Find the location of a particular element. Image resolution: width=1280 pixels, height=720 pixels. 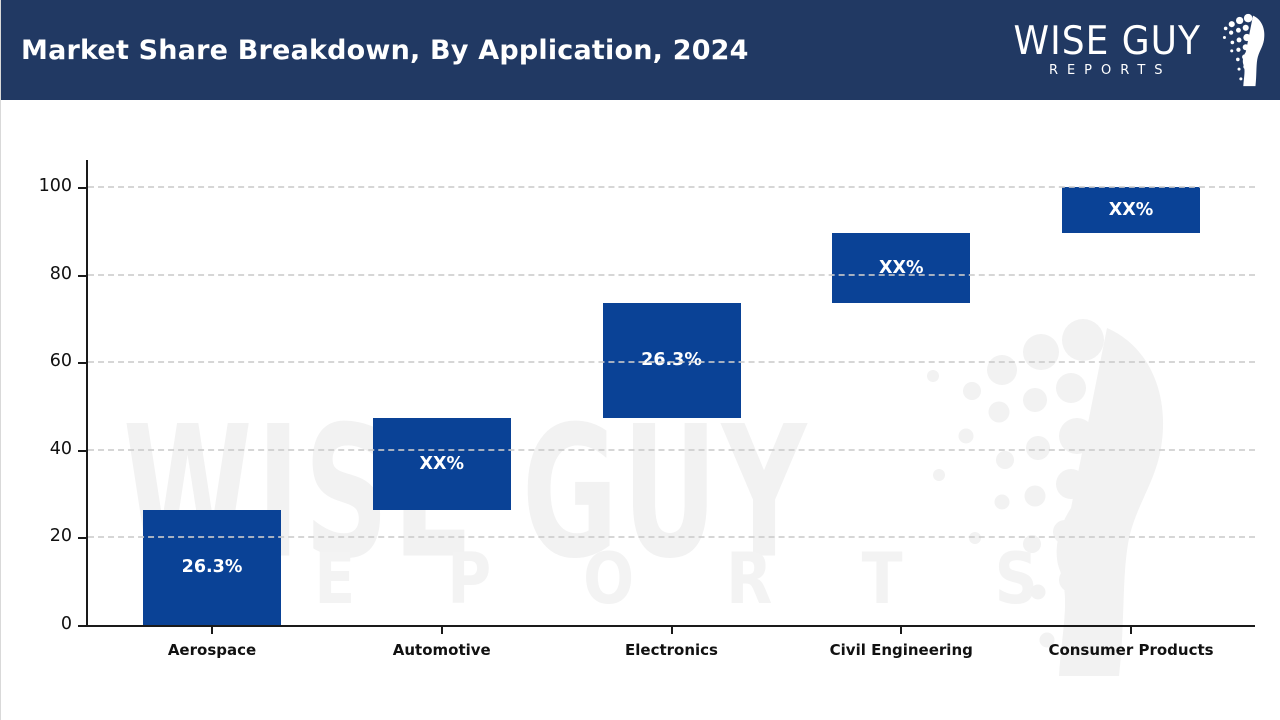

y-axis-line is located at coordinates (87, 393).